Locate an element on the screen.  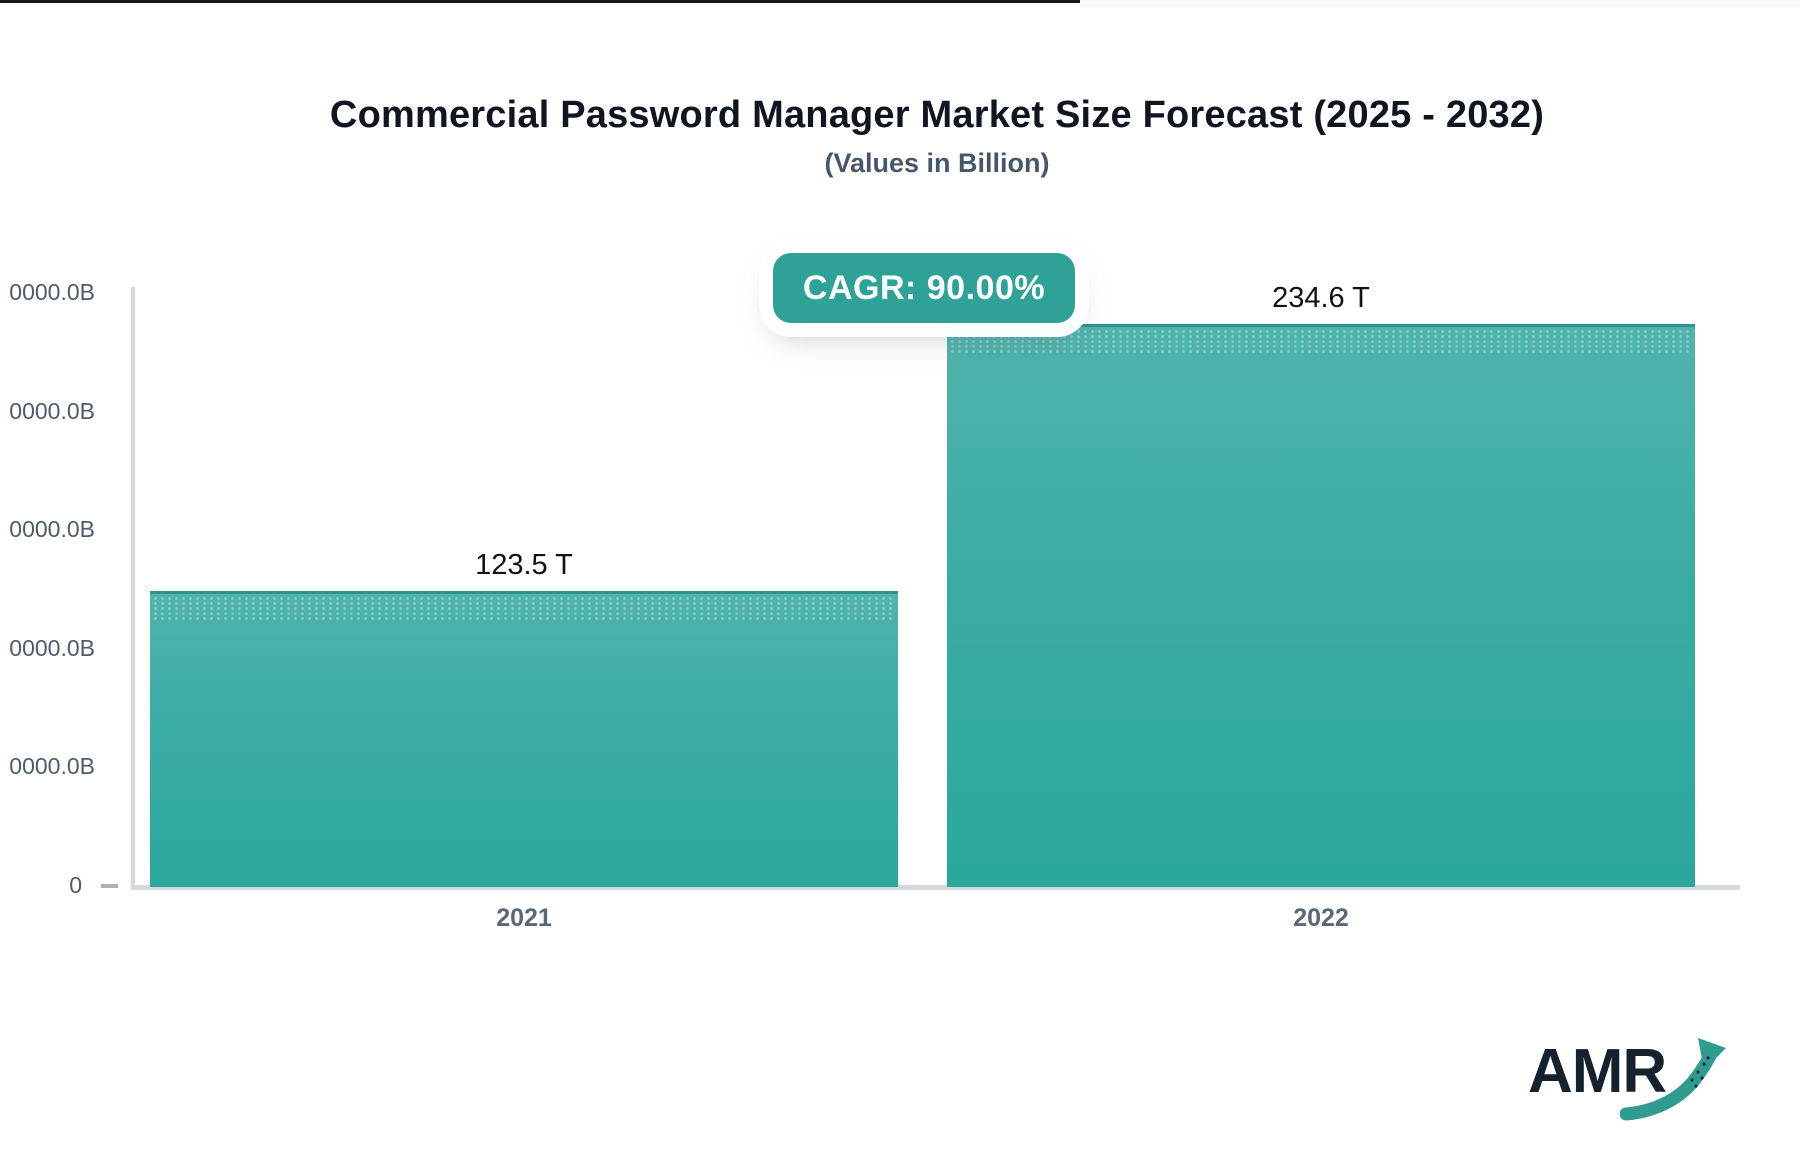
cagr-badge-label: CAGR: 90.00% is located at coordinates (924, 287).